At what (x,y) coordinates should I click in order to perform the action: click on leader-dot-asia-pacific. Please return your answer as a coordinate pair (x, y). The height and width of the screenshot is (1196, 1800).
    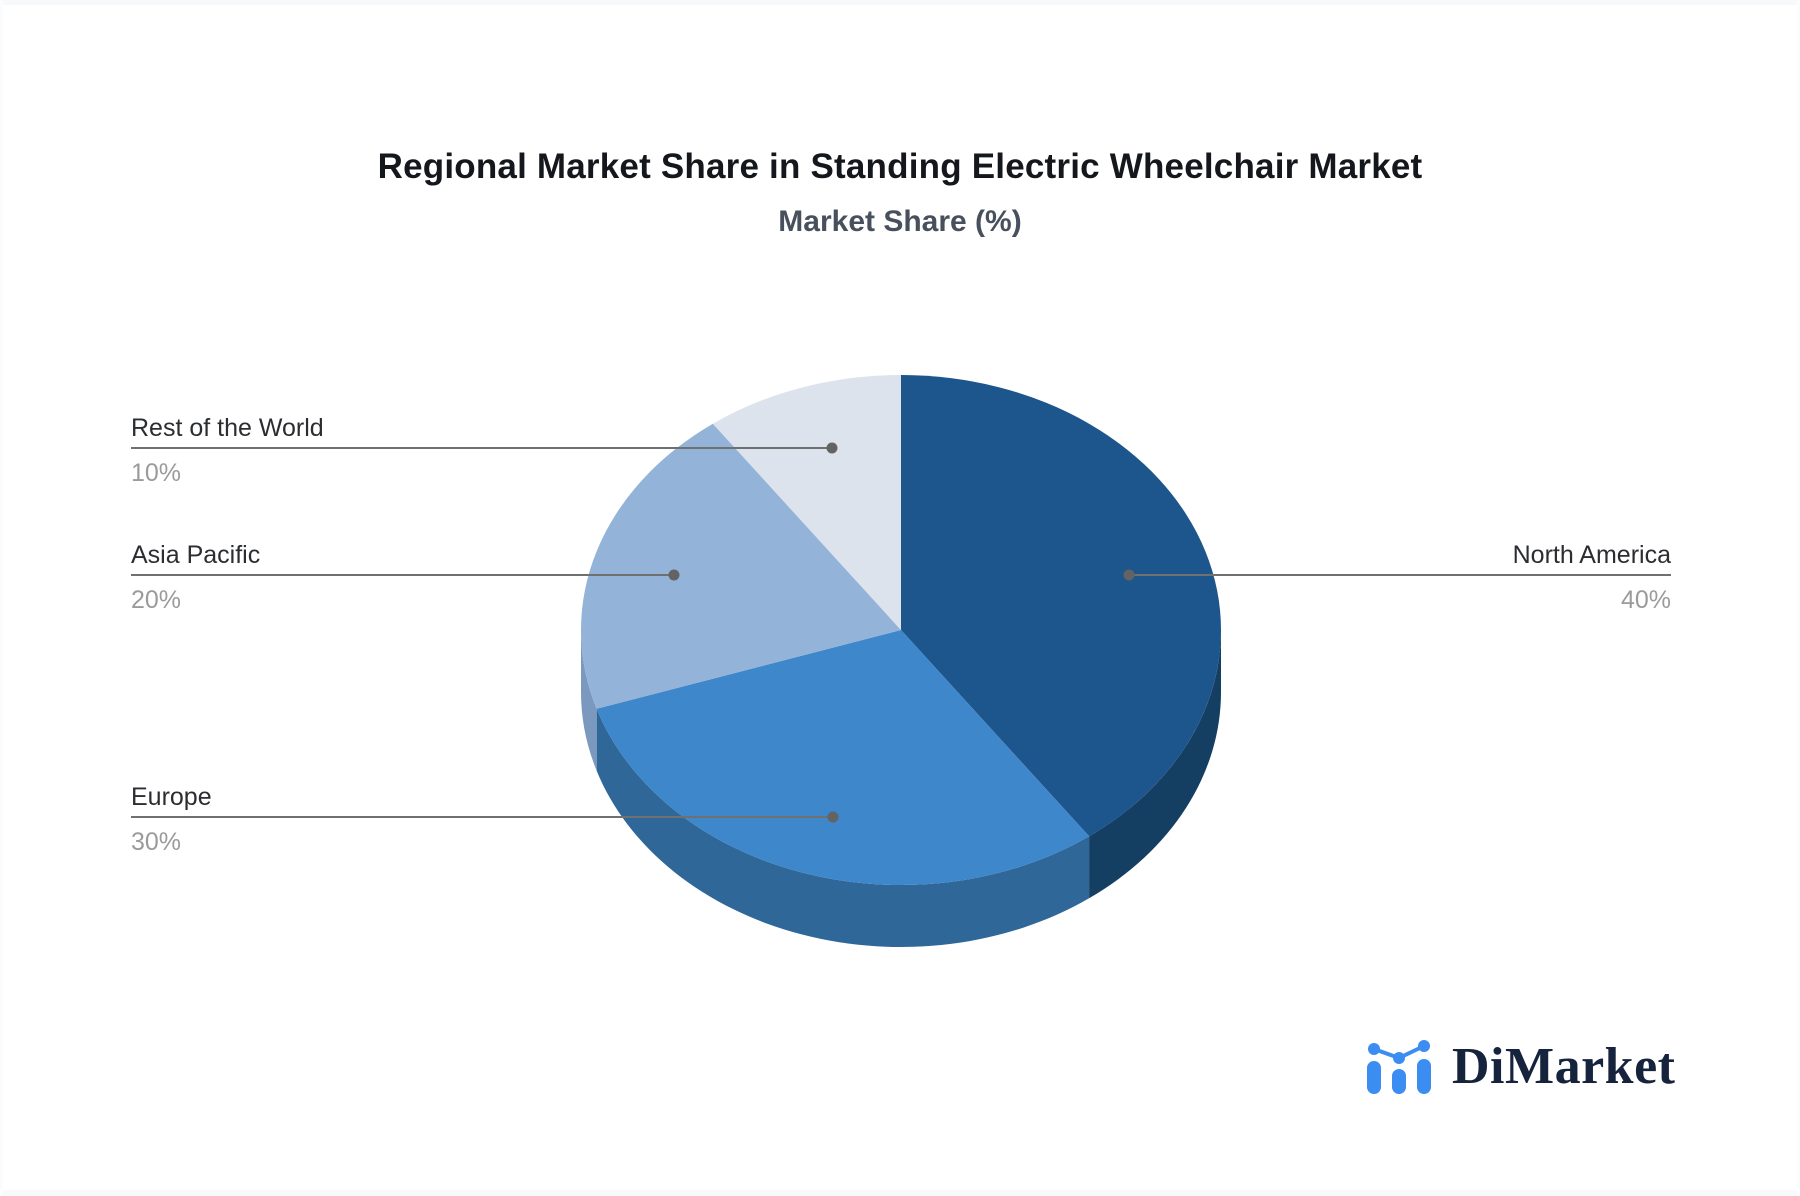
    Looking at the image, I should click on (674, 575).